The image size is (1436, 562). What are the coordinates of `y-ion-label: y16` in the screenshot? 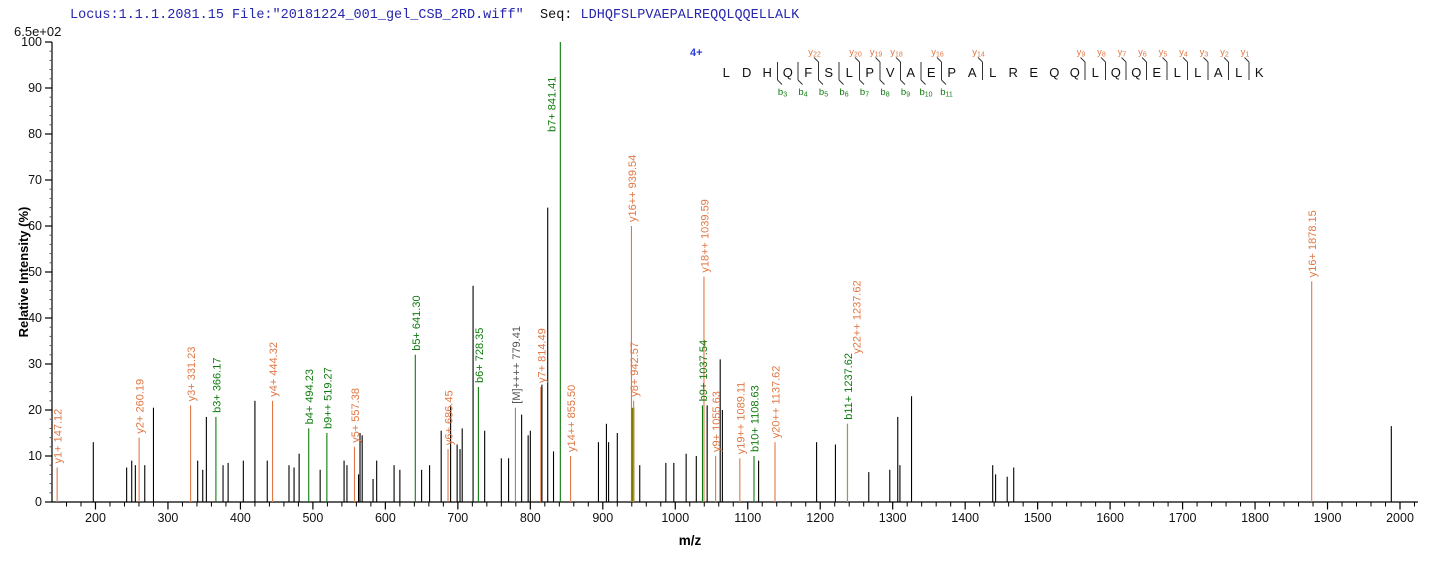 It's located at (937, 53).